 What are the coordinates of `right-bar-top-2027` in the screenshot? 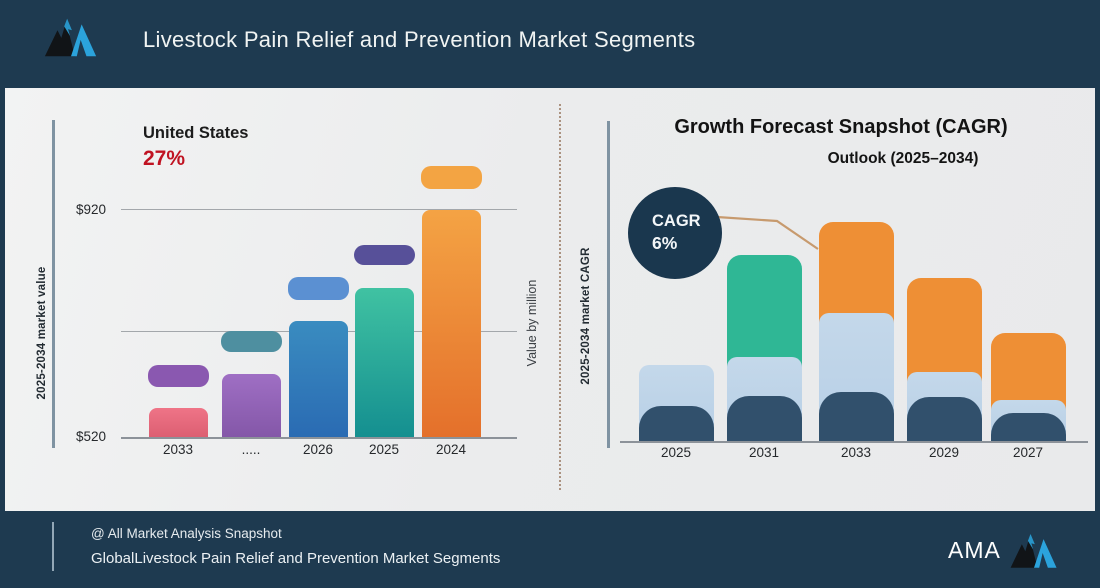 It's located at (1028, 371).